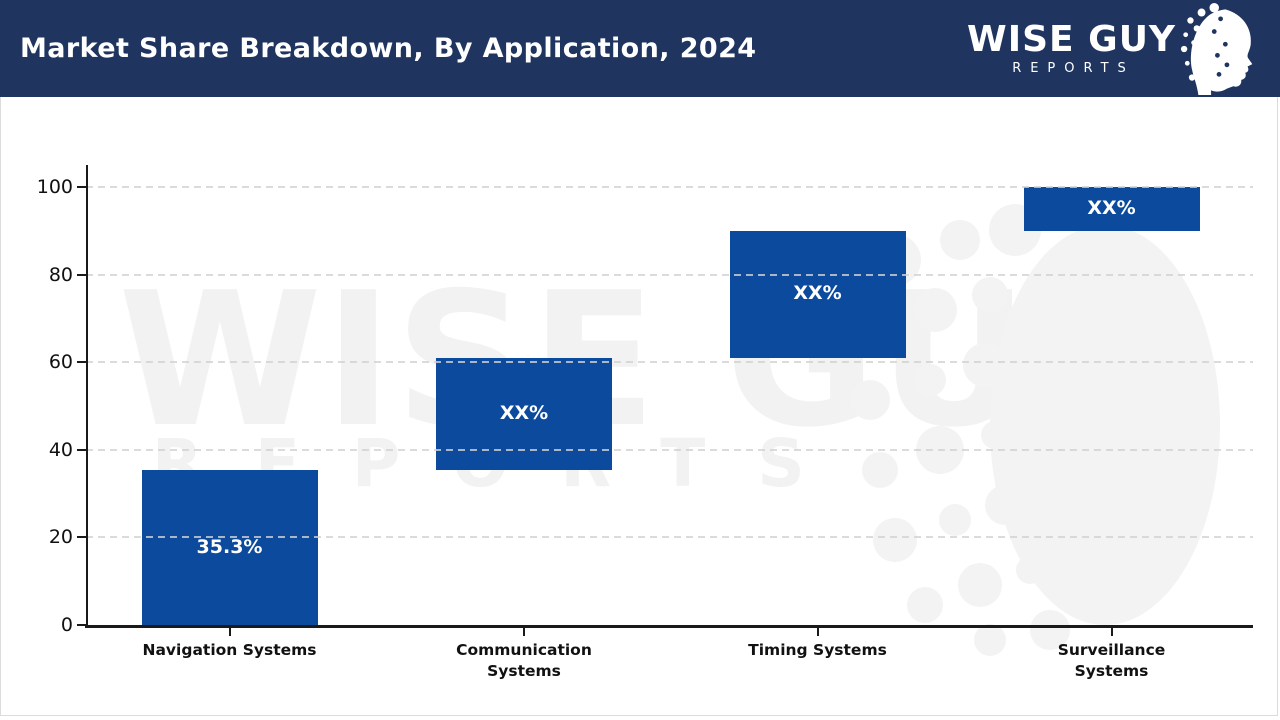 The height and width of the screenshot is (720, 1280). Describe the element at coordinates (1216, 48) in the screenshot. I see `logo-face-icon` at that location.